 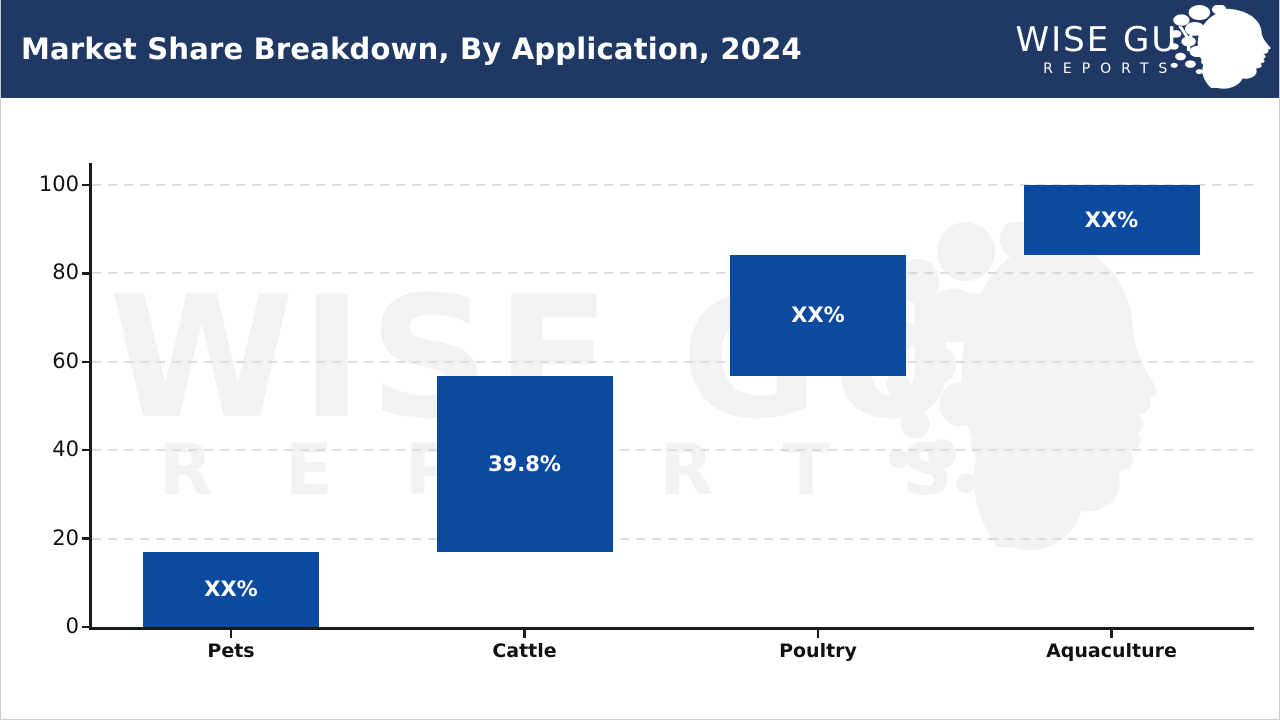 I want to click on y-tick-label-100: 100, so click(x=58, y=184).